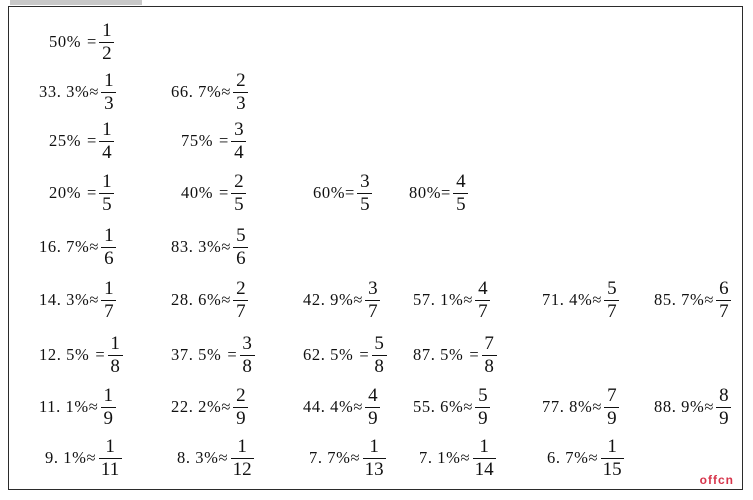 The width and height of the screenshot is (753, 500). Describe the element at coordinates (239, 152) in the screenshot. I see `fraction-denominator: 4` at that location.